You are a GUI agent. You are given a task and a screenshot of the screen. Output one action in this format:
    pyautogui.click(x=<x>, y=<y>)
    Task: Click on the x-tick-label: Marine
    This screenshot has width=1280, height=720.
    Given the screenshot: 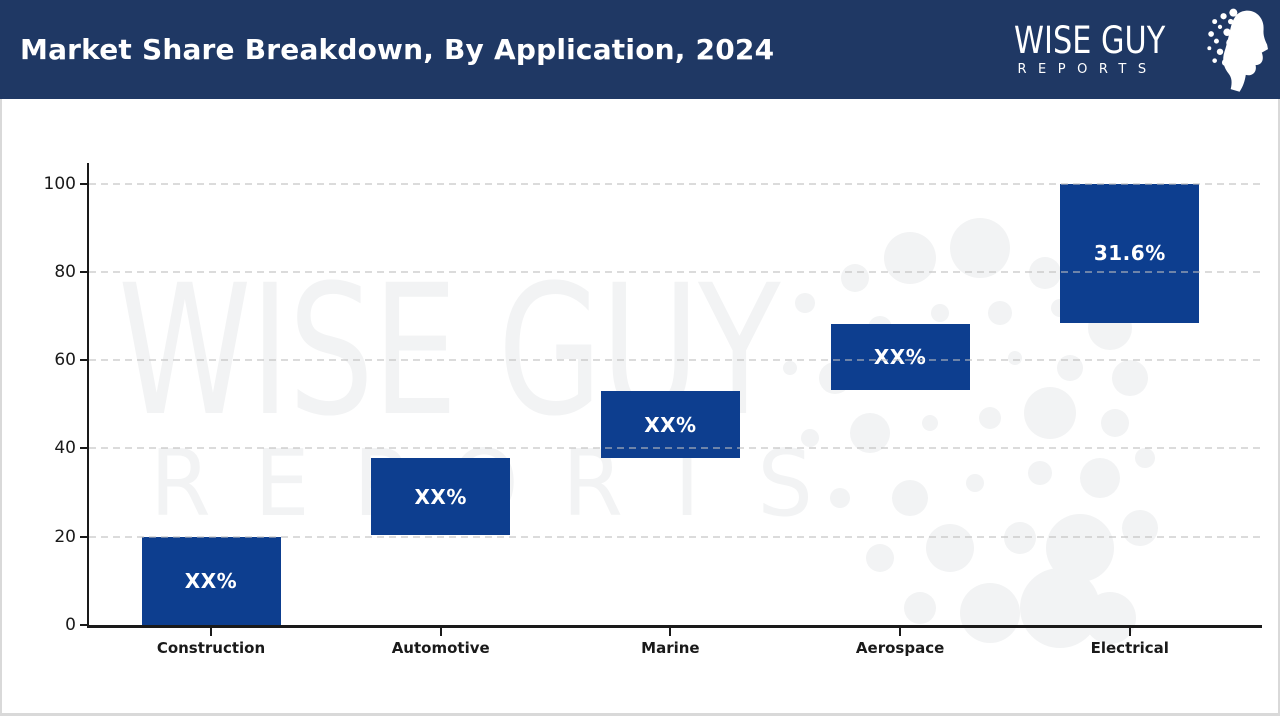 What is the action you would take?
    pyautogui.click(x=670, y=648)
    